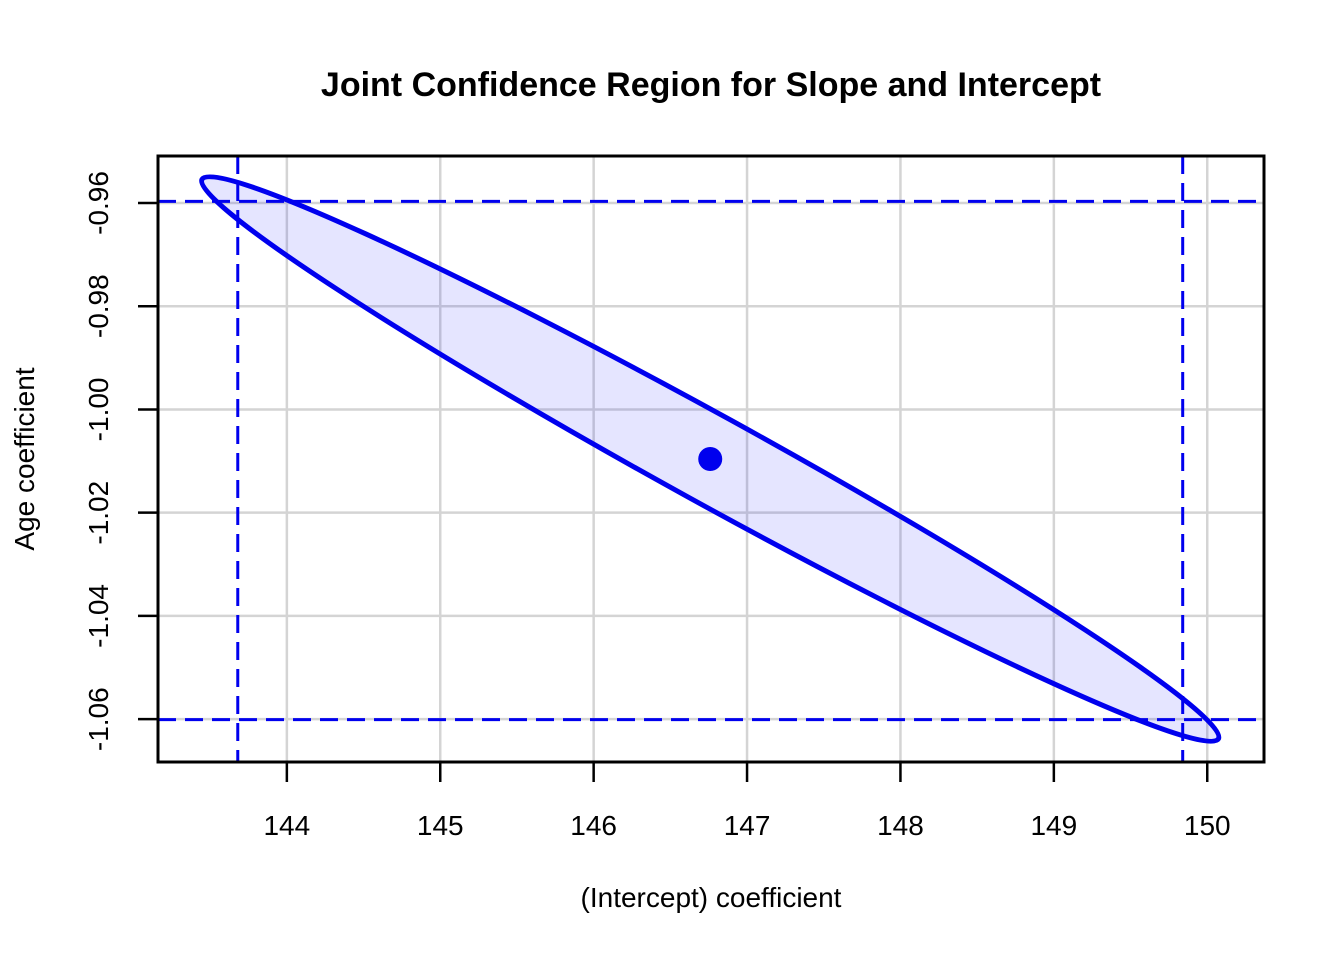 The image size is (1344, 960). I want to click on y-axis-title: Age coefficient, so click(24, 458).